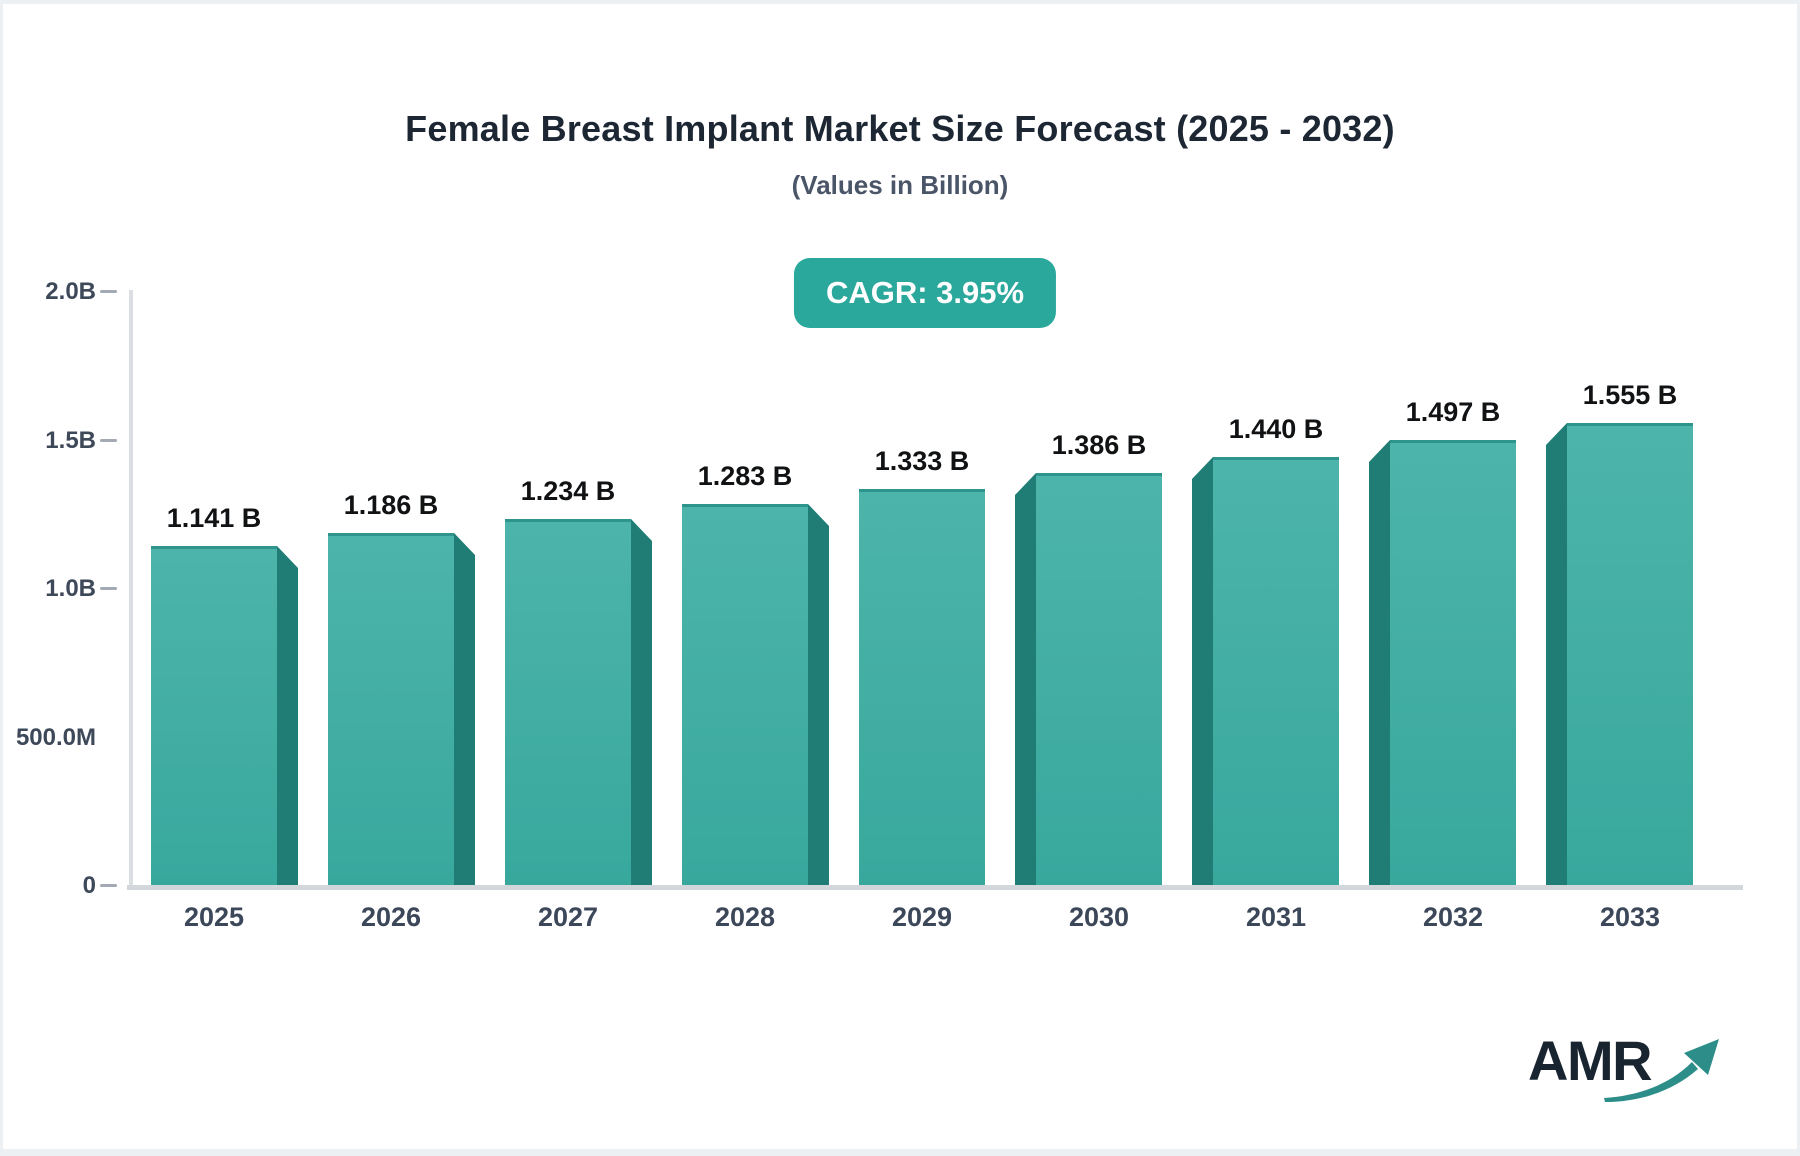  I want to click on x-axis-label-2029: 2029, so click(922, 917).